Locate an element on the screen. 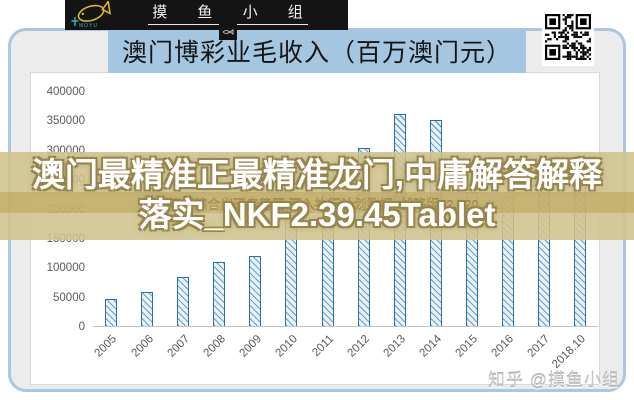 The width and height of the screenshot is (634, 400). logo-subtext: MOYU is located at coordinates (88, 26).